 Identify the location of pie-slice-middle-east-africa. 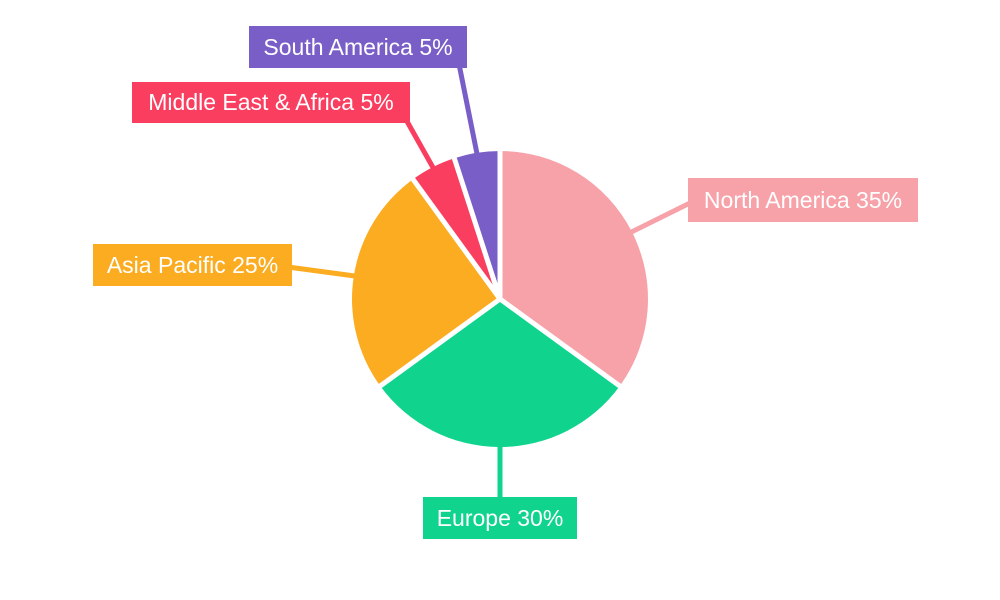
(456, 228).